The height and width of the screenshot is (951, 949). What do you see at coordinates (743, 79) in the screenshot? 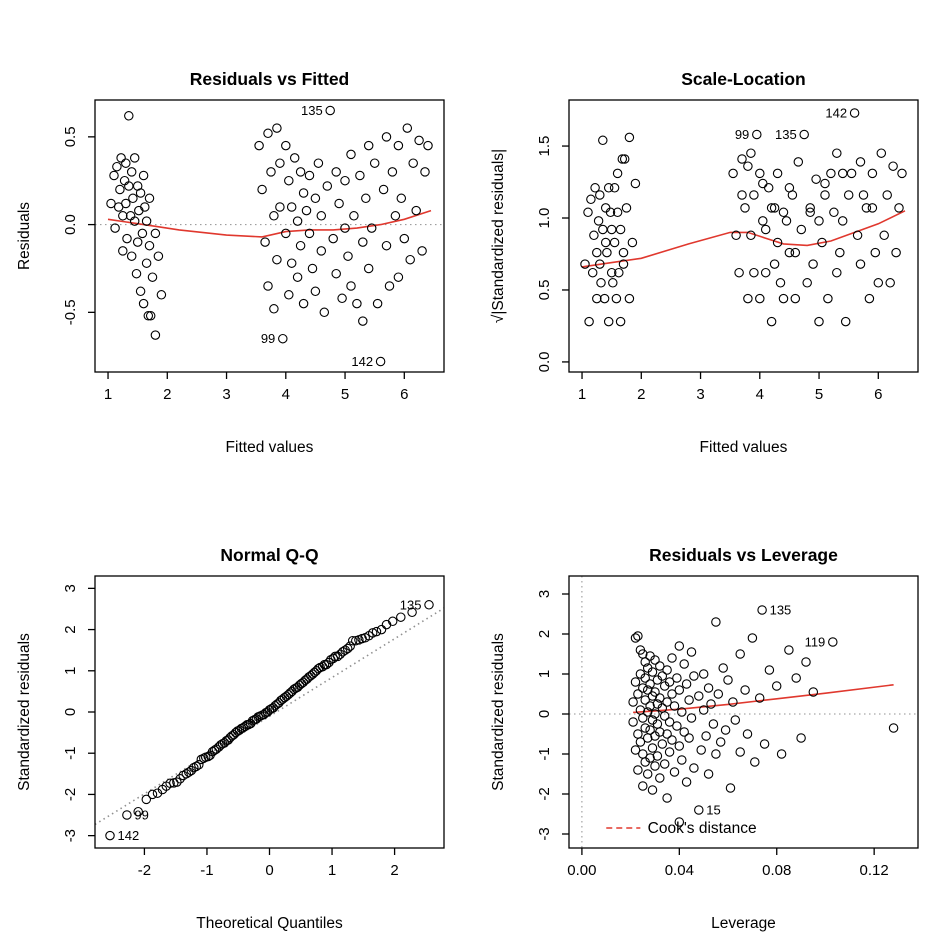
I see `panel-title: Scale-Location` at bounding box center [743, 79].